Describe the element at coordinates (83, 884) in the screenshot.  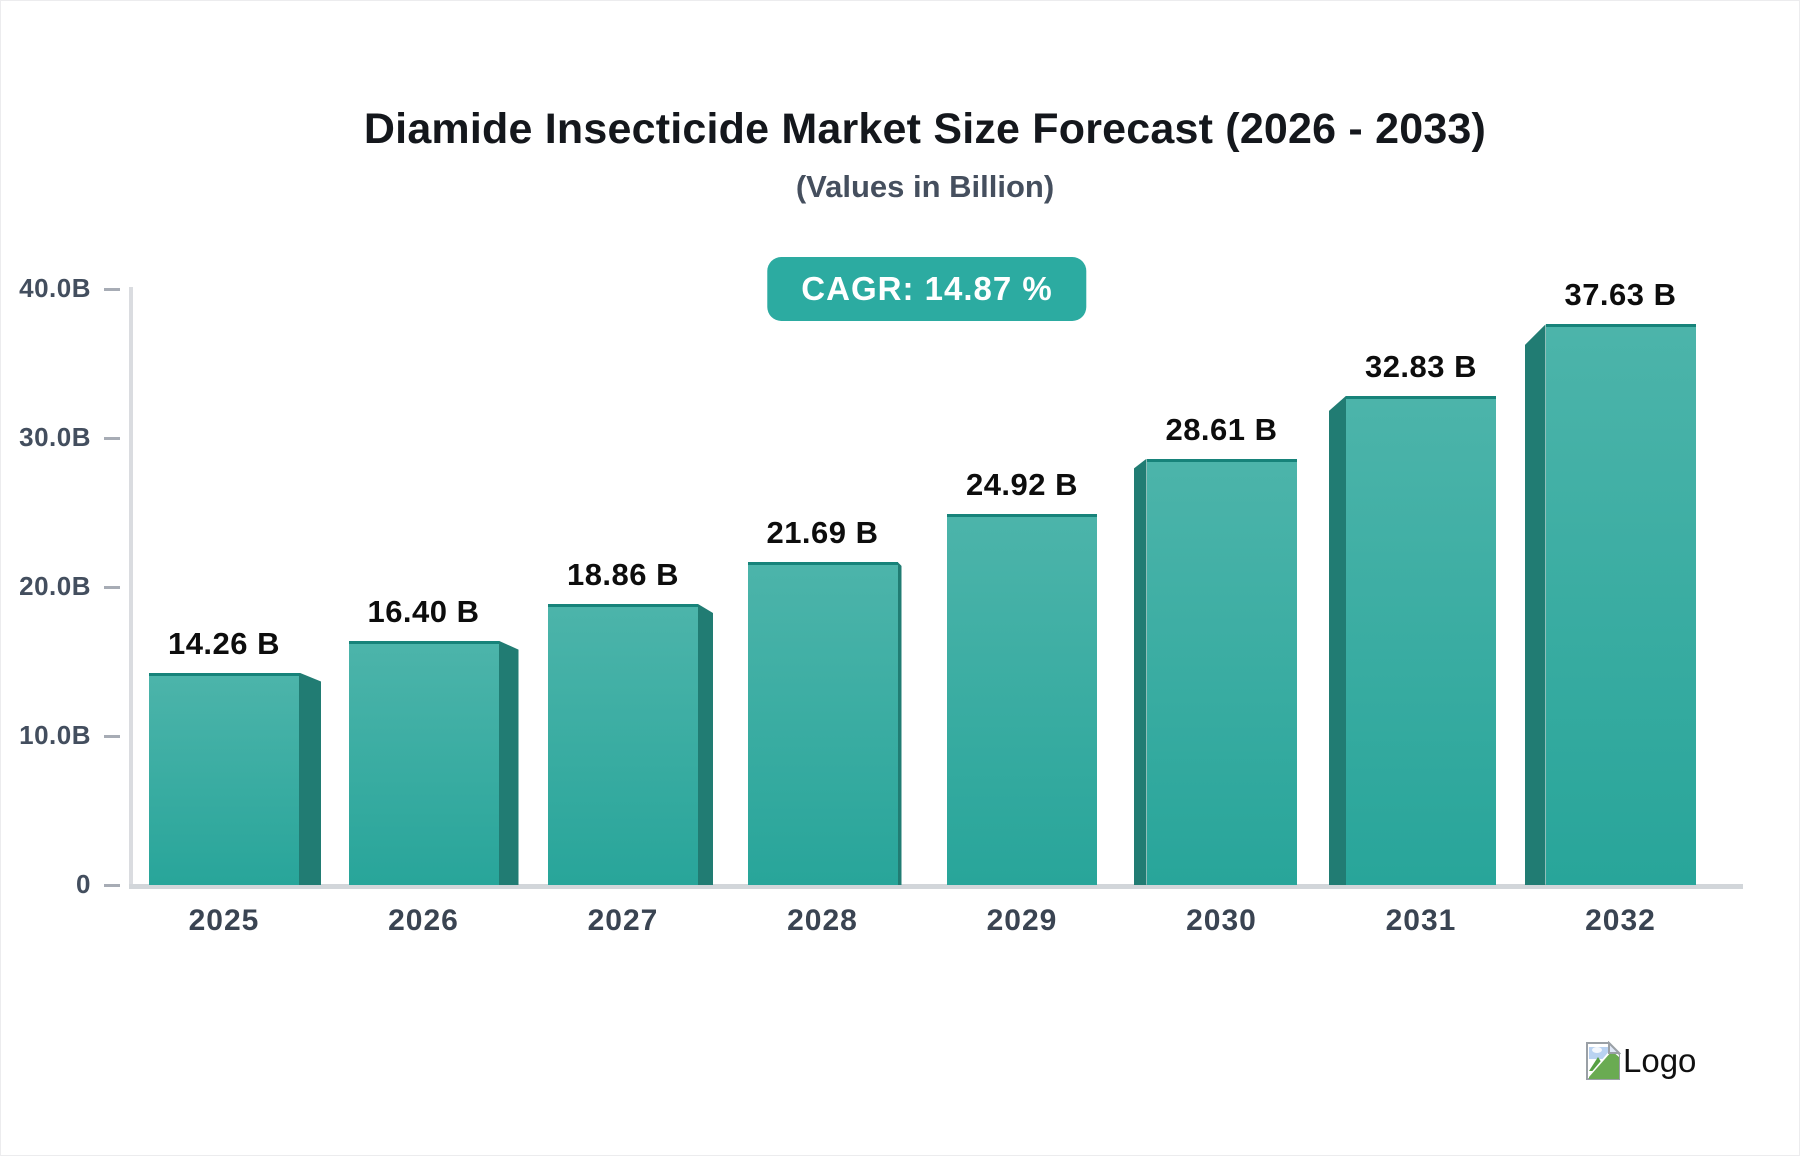
I see `y-axis-label: 0` at that location.